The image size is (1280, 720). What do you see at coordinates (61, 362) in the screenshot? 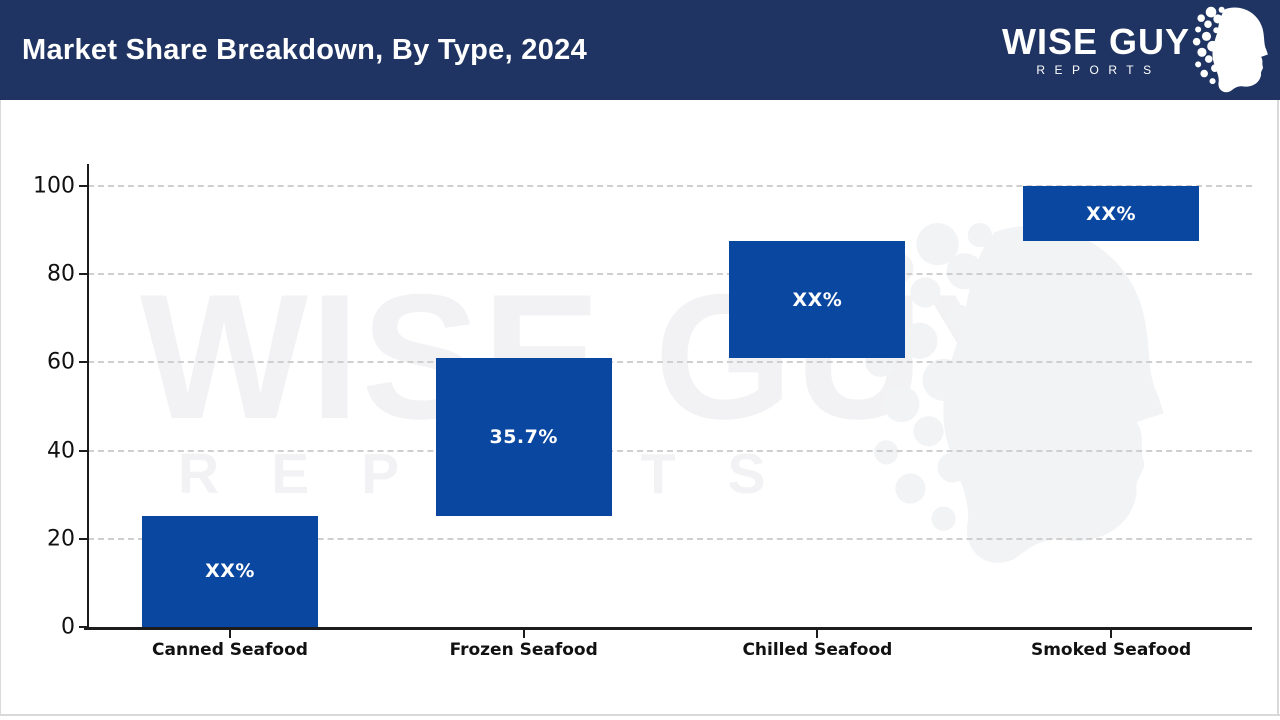
I see `y-axis-tick-label: 60` at bounding box center [61, 362].